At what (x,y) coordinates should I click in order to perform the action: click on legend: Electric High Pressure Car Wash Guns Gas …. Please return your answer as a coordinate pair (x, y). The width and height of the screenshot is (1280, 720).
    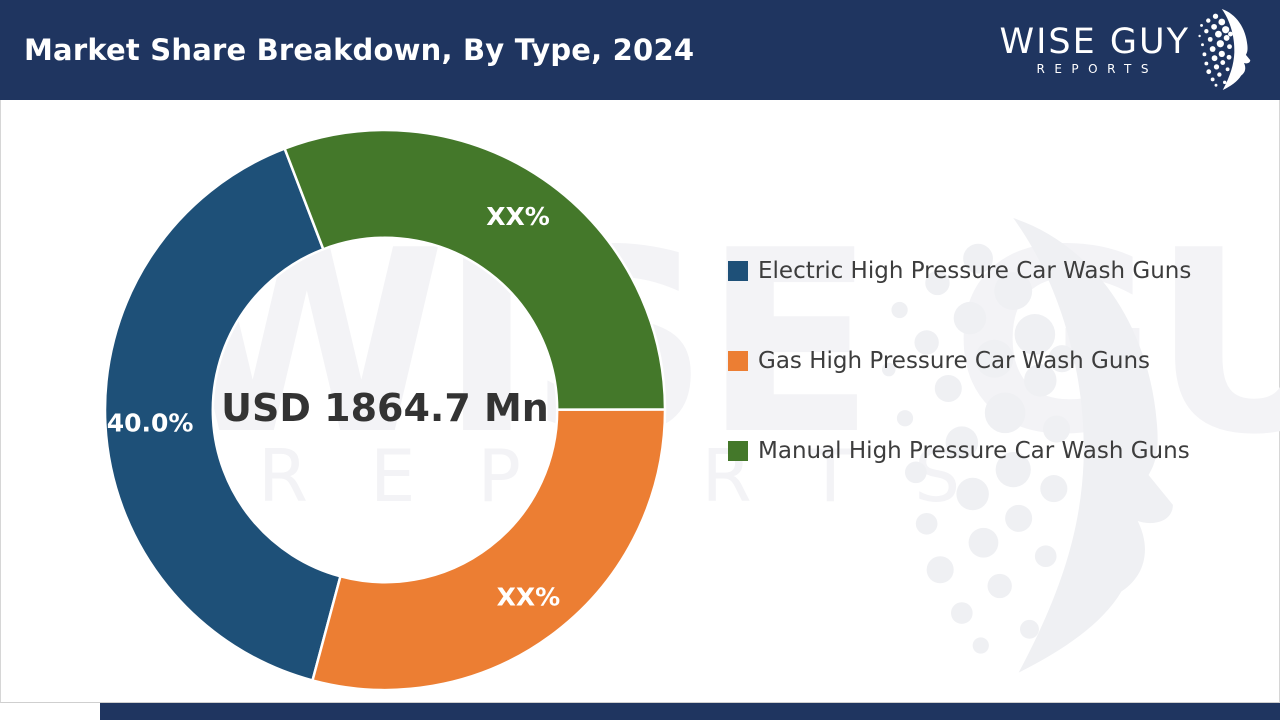
    Looking at the image, I should click on (959, 389).